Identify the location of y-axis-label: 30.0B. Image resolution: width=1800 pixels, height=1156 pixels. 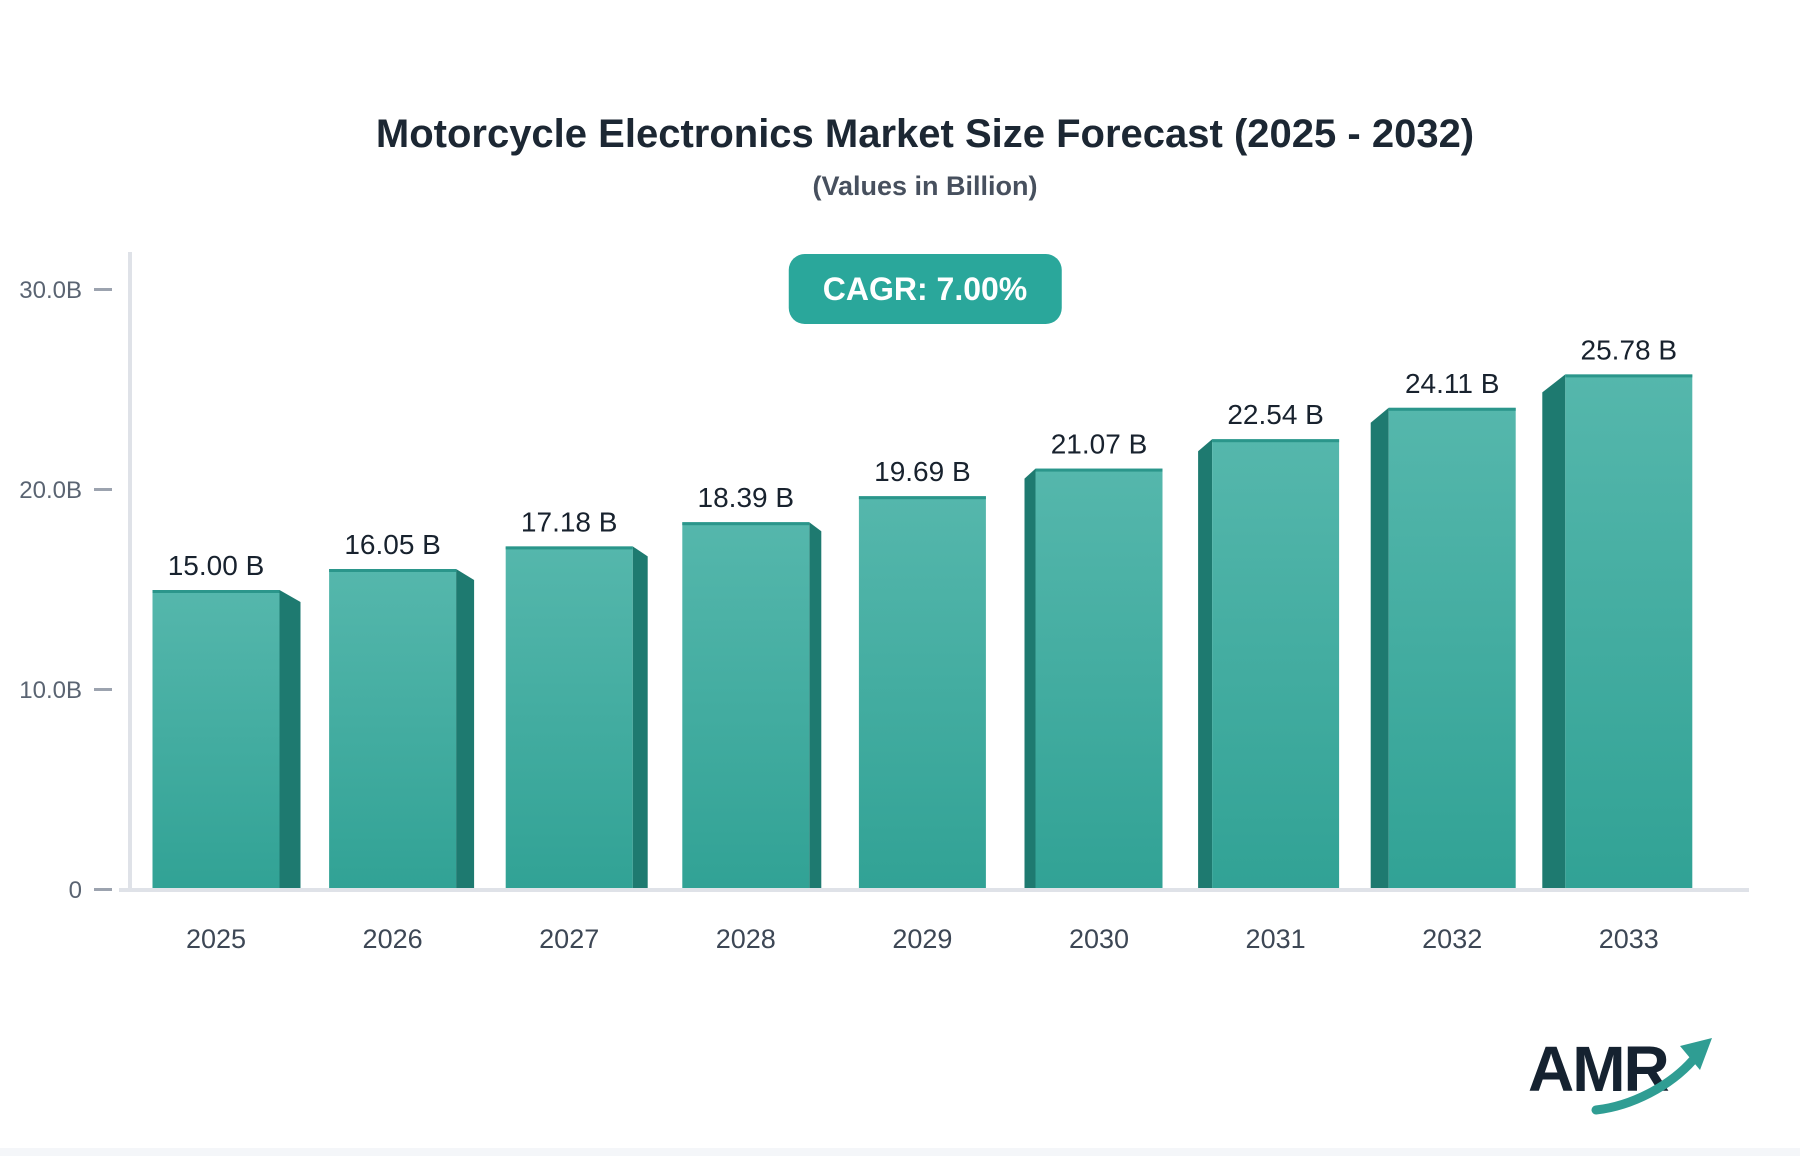
(50, 290).